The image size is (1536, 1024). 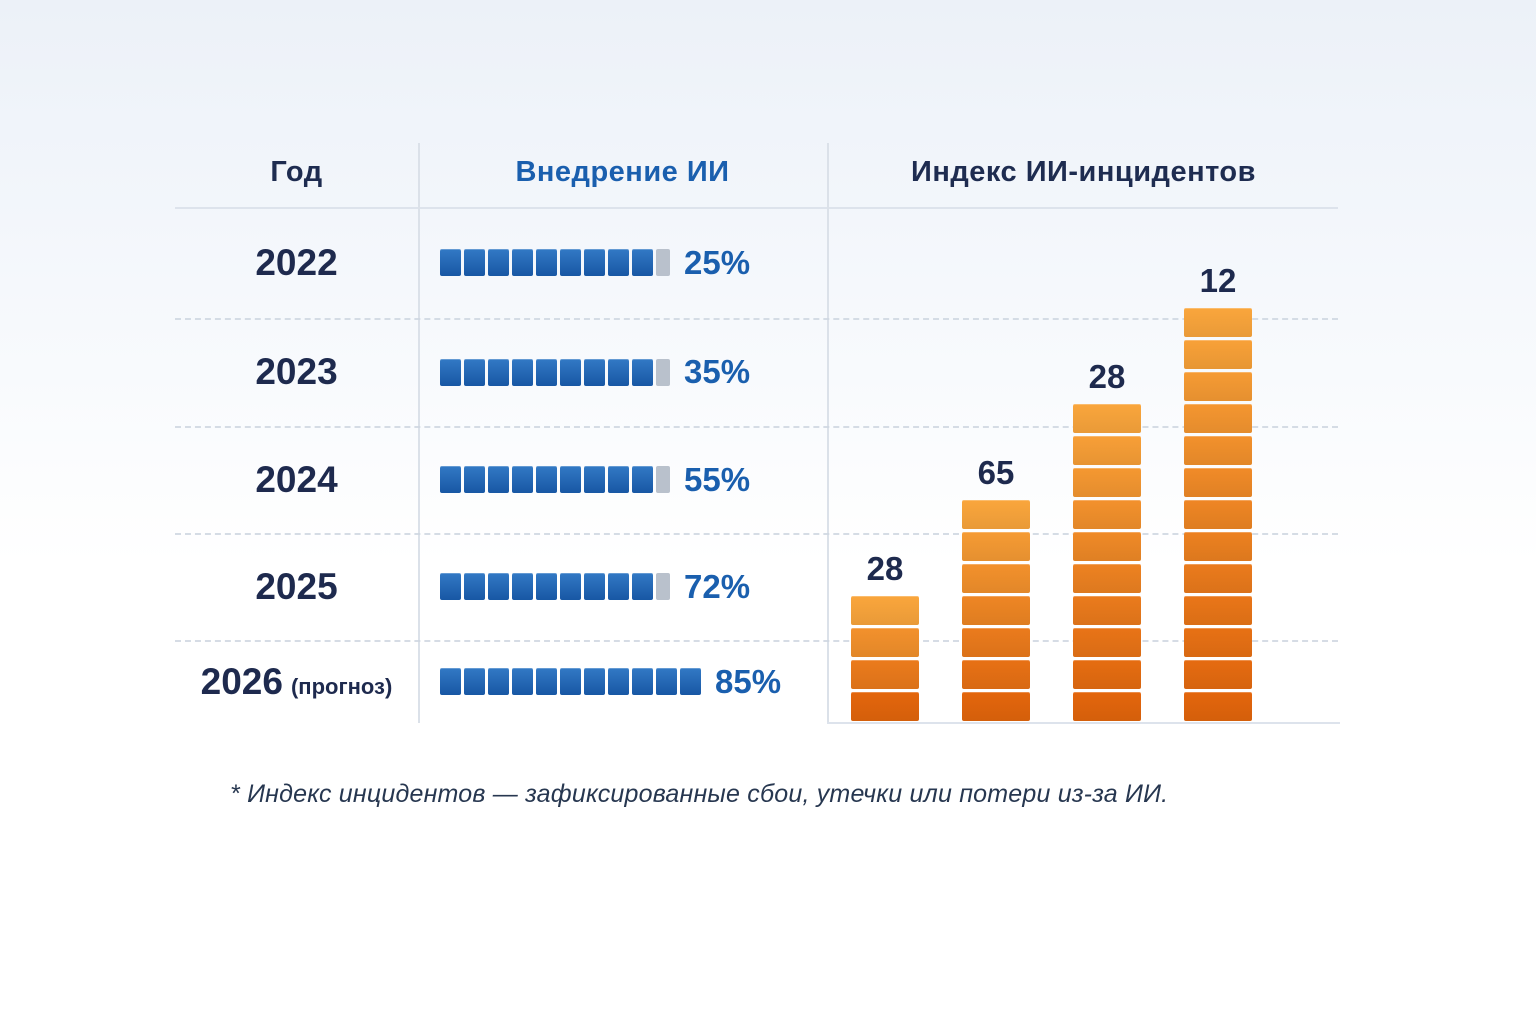 What do you see at coordinates (757, 172) in the screenshot?
I see `table-header-row: Год Внедрение ИИ Индекс ИИ-инцидентов` at bounding box center [757, 172].